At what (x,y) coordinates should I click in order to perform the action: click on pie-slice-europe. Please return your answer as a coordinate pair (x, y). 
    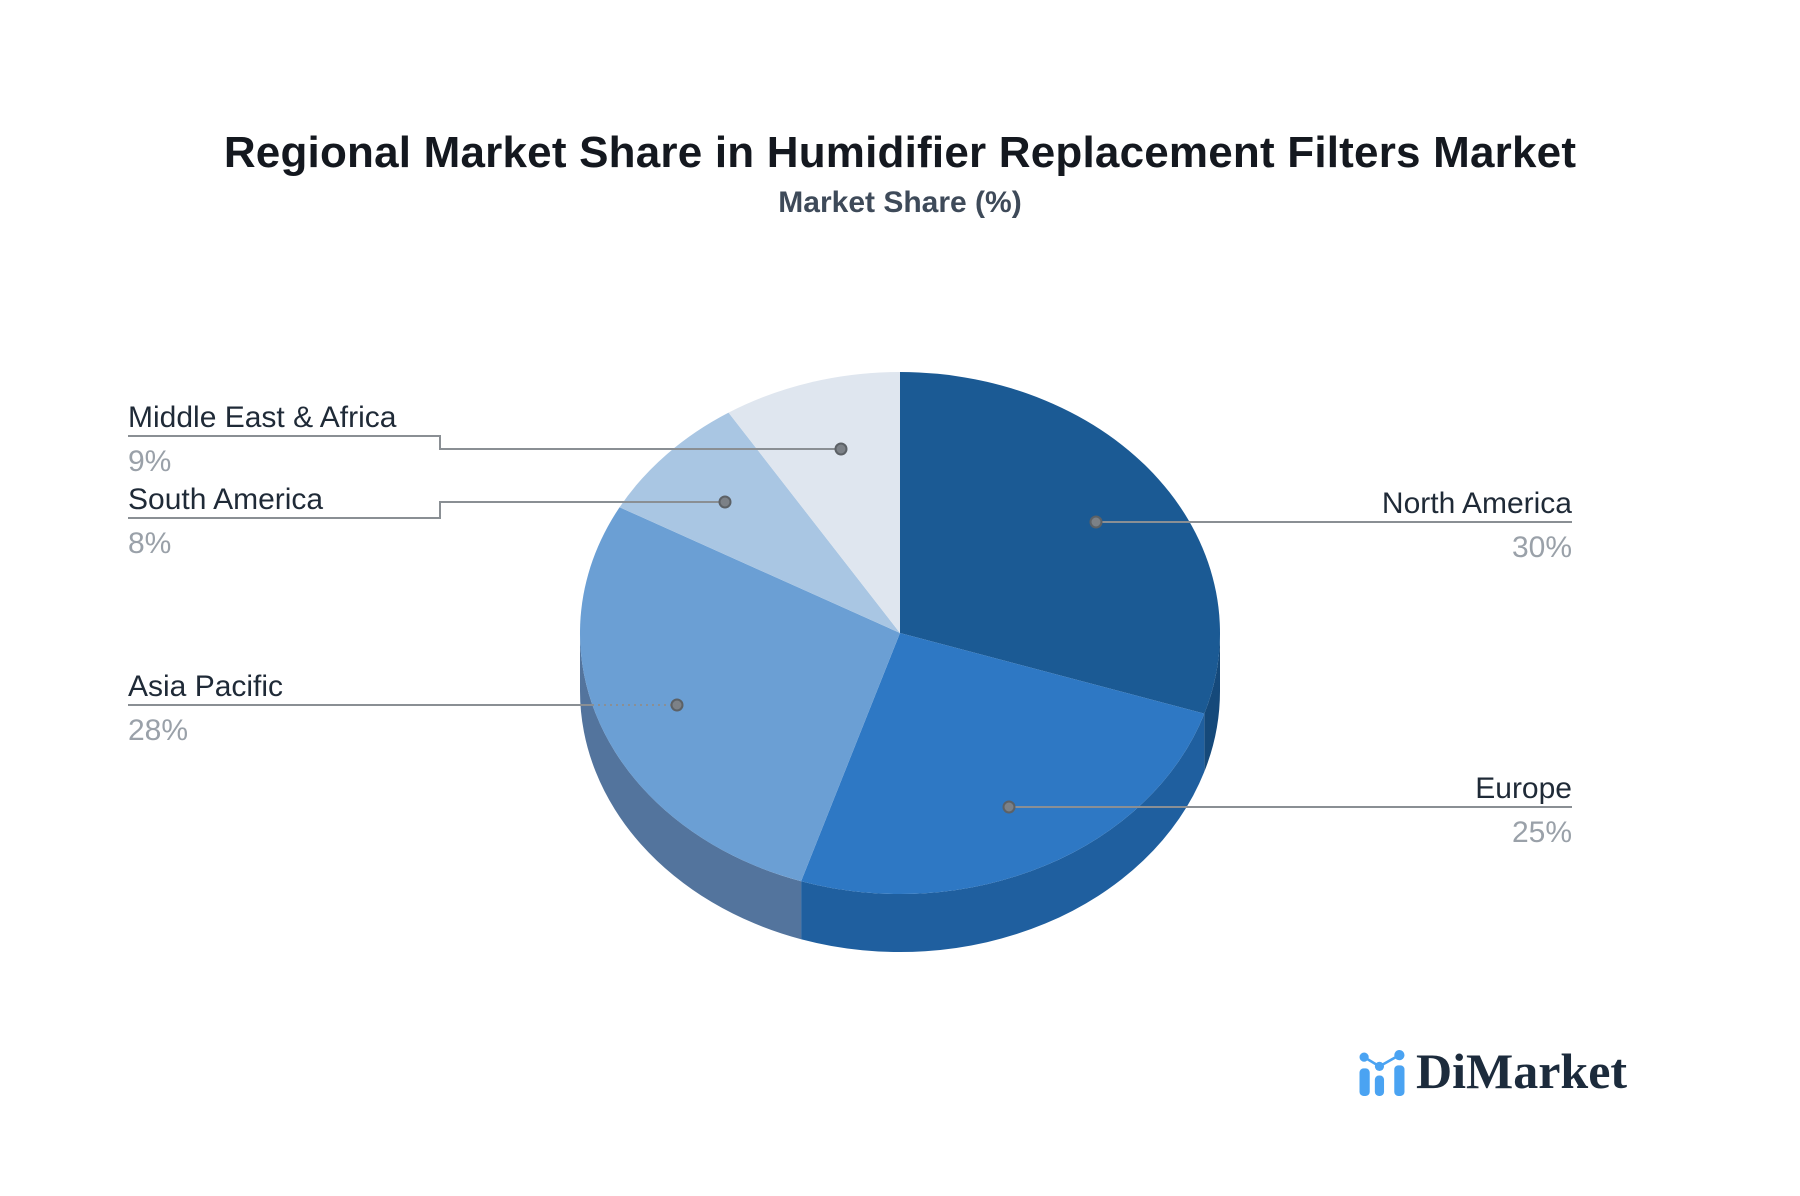
    Looking at the image, I should click on (1003, 764).